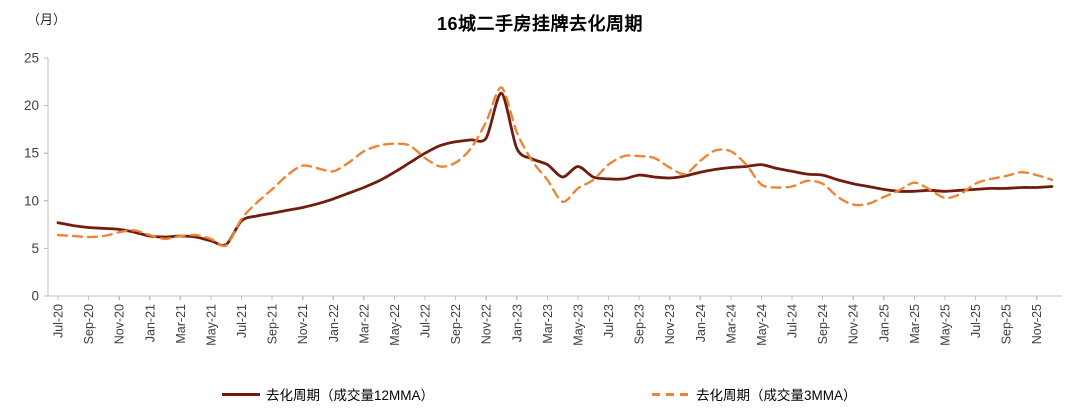 Image resolution: width=1080 pixels, height=409 pixels. I want to click on svg-text: Sep-24, so click(823, 324).